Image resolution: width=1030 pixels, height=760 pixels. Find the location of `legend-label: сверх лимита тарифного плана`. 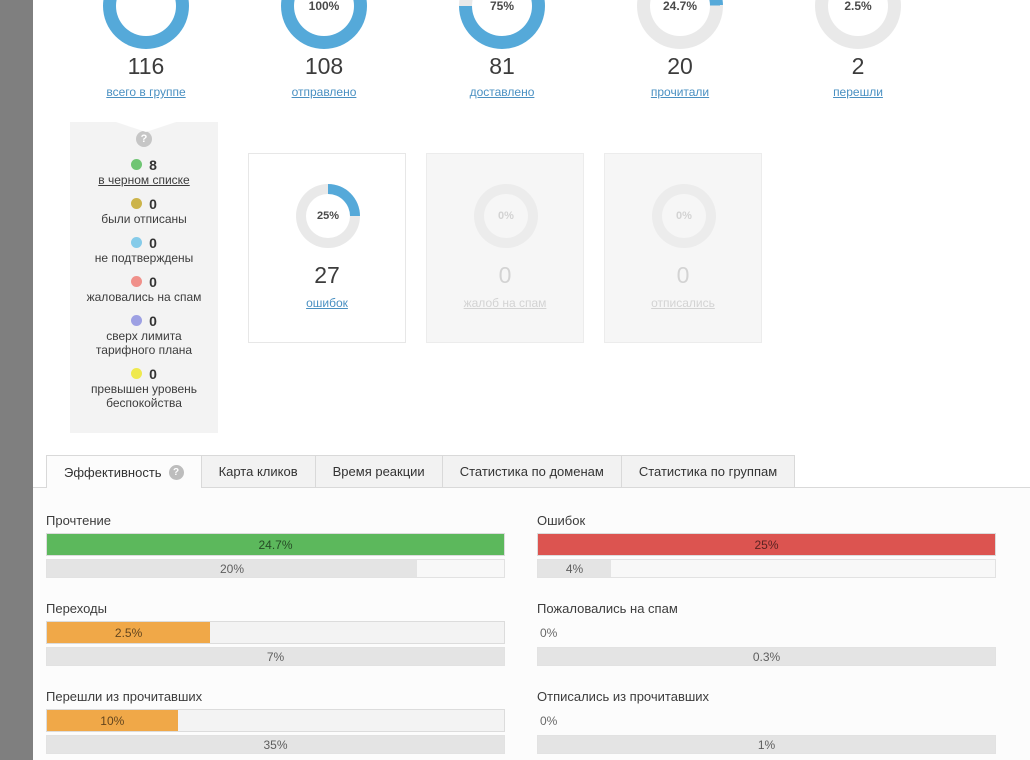

legend-label: сверх лимита тарифного плана is located at coordinates (144, 343).